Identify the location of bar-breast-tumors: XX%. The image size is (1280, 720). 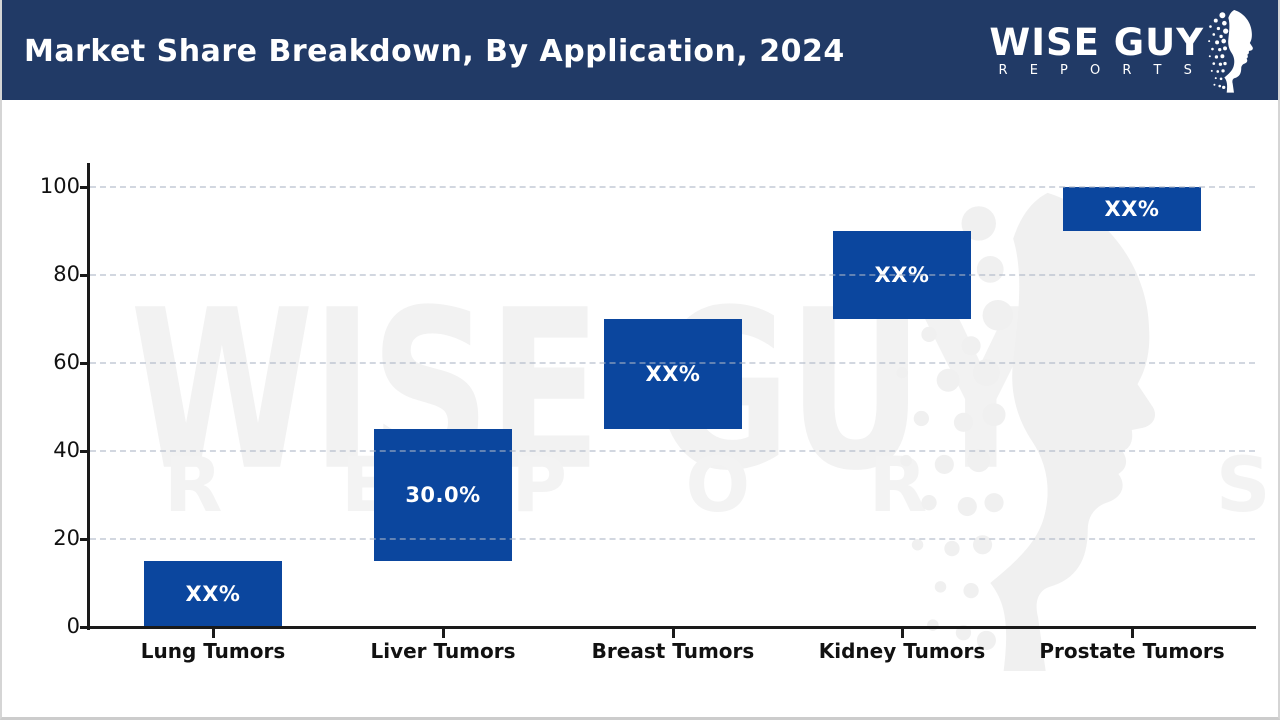
(673, 374).